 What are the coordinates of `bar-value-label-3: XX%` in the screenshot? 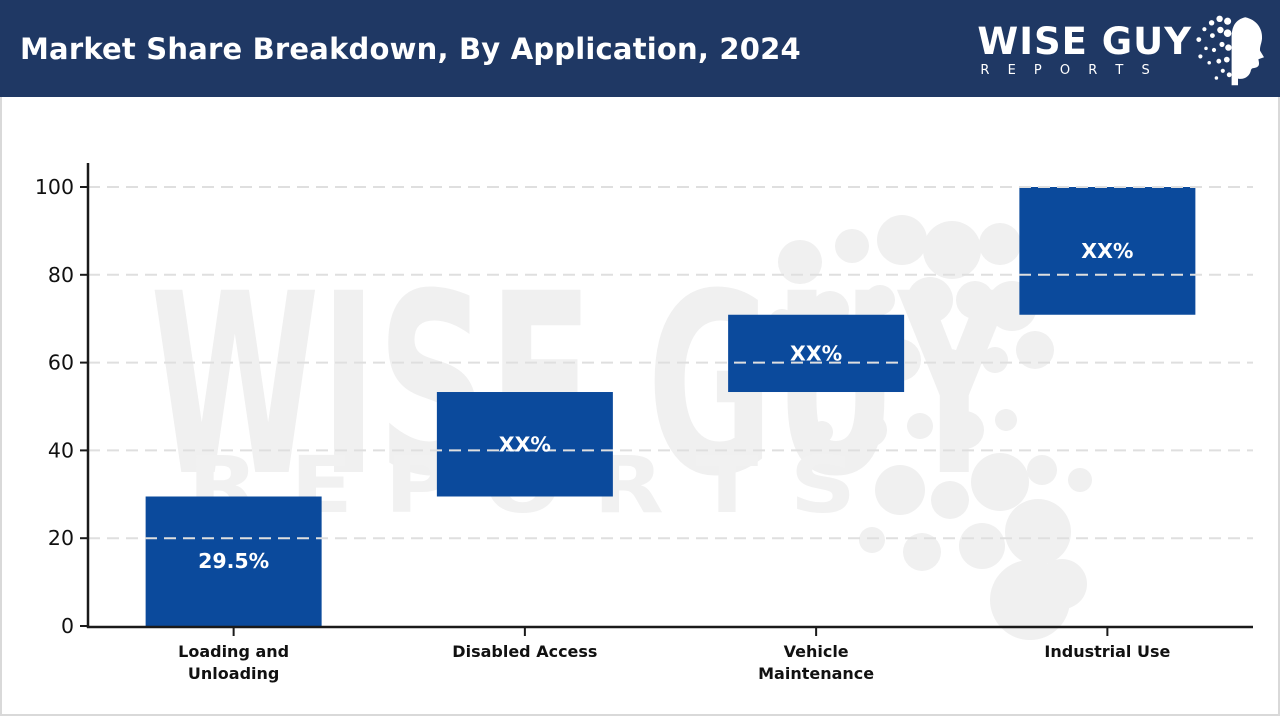 It's located at (1107, 251).